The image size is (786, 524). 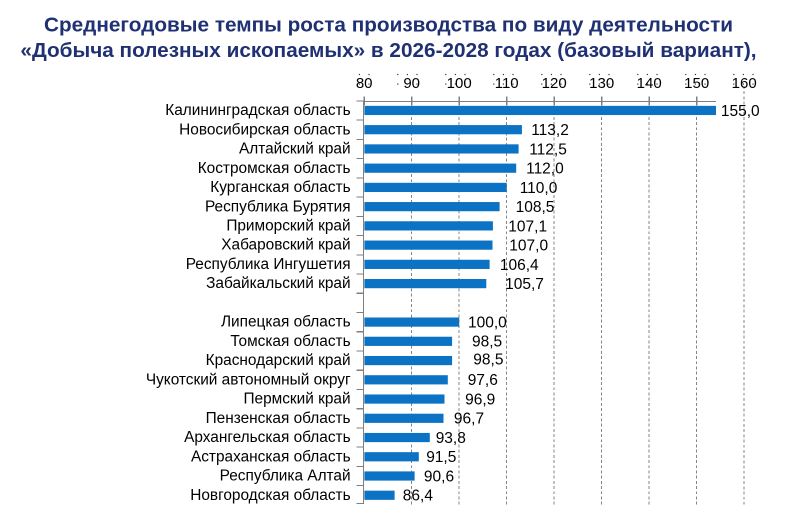 What do you see at coordinates (364, 83) in the screenshot?
I see `svg-text: 80` at bounding box center [364, 83].